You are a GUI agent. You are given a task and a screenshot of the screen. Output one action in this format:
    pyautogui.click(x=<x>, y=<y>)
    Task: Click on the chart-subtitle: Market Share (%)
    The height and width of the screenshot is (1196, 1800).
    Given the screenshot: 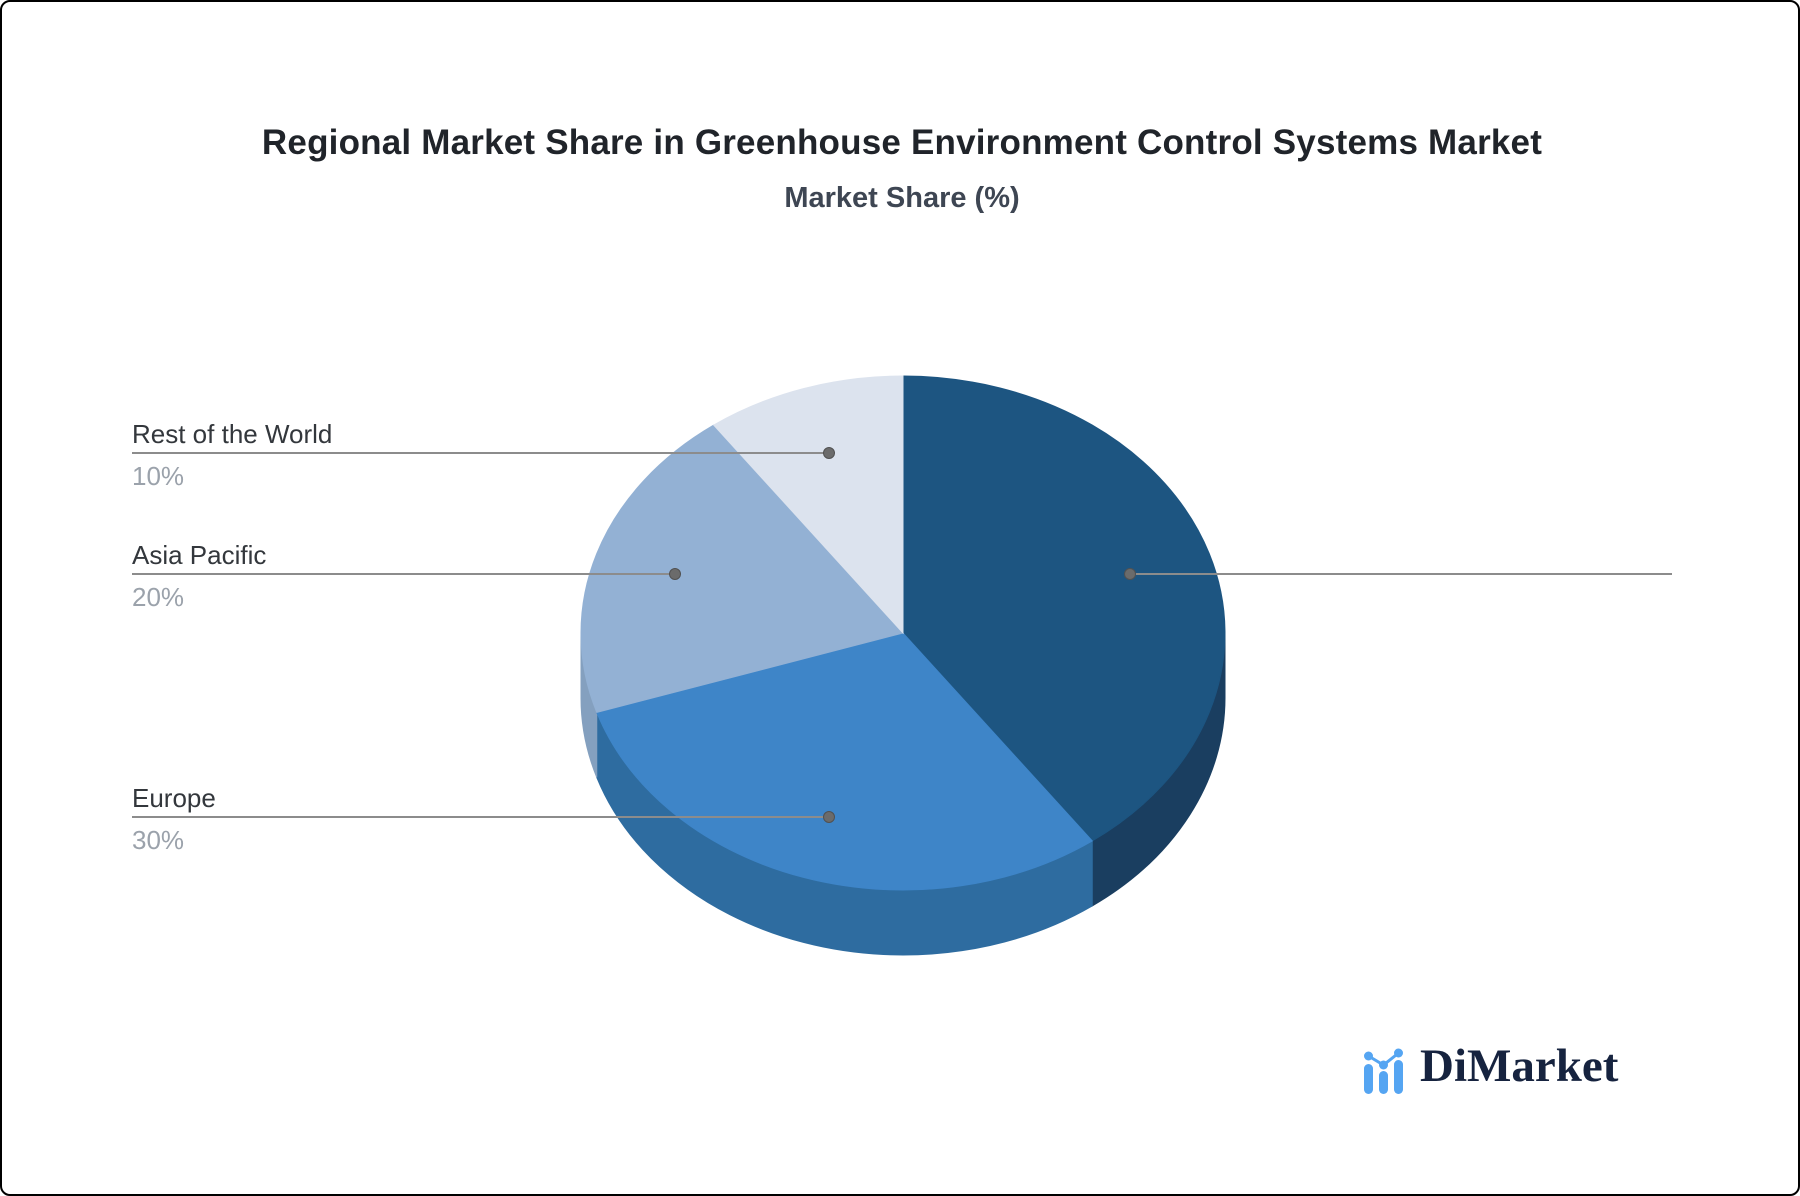 What is the action you would take?
    pyautogui.click(x=902, y=198)
    